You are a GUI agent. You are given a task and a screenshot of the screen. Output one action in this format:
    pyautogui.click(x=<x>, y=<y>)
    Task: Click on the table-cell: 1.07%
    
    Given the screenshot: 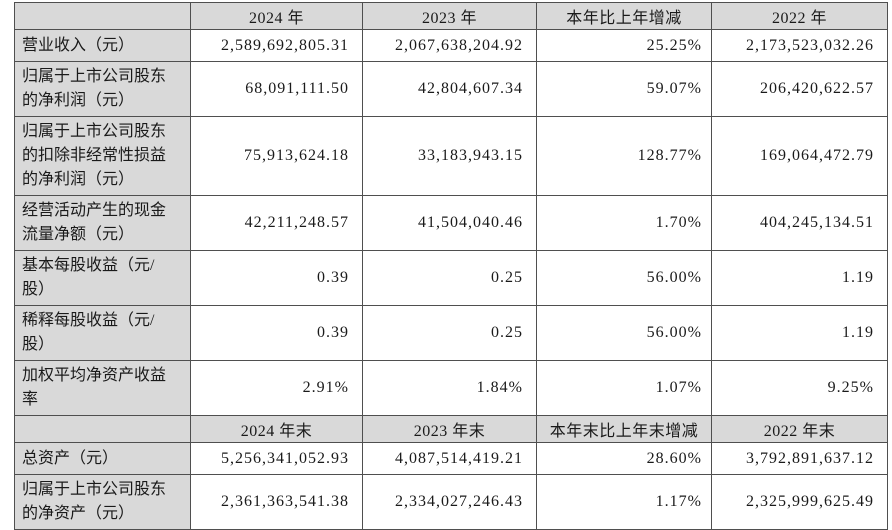 What is the action you would take?
    pyautogui.click(x=624, y=388)
    